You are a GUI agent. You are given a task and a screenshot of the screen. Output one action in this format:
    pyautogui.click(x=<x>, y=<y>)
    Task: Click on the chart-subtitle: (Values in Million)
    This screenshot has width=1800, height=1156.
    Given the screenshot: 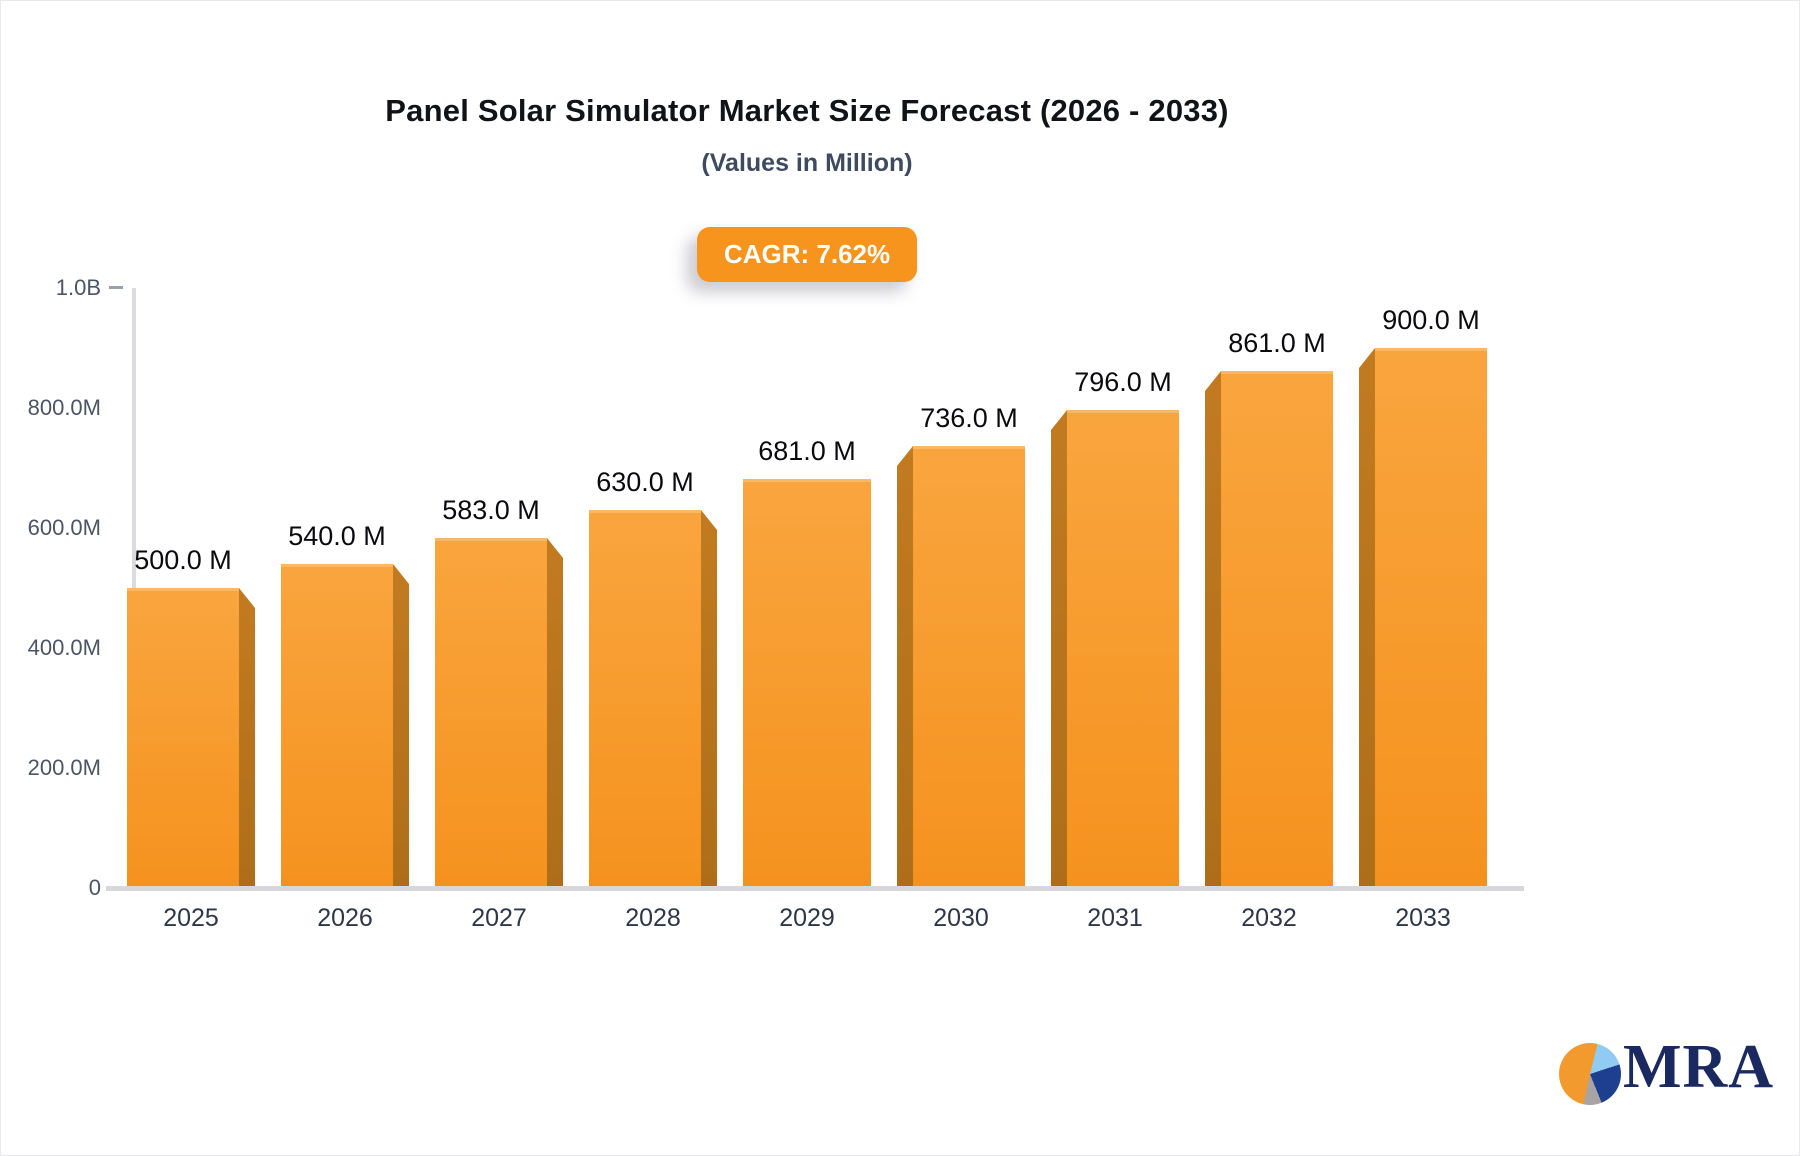 What is the action you would take?
    pyautogui.click(x=807, y=163)
    